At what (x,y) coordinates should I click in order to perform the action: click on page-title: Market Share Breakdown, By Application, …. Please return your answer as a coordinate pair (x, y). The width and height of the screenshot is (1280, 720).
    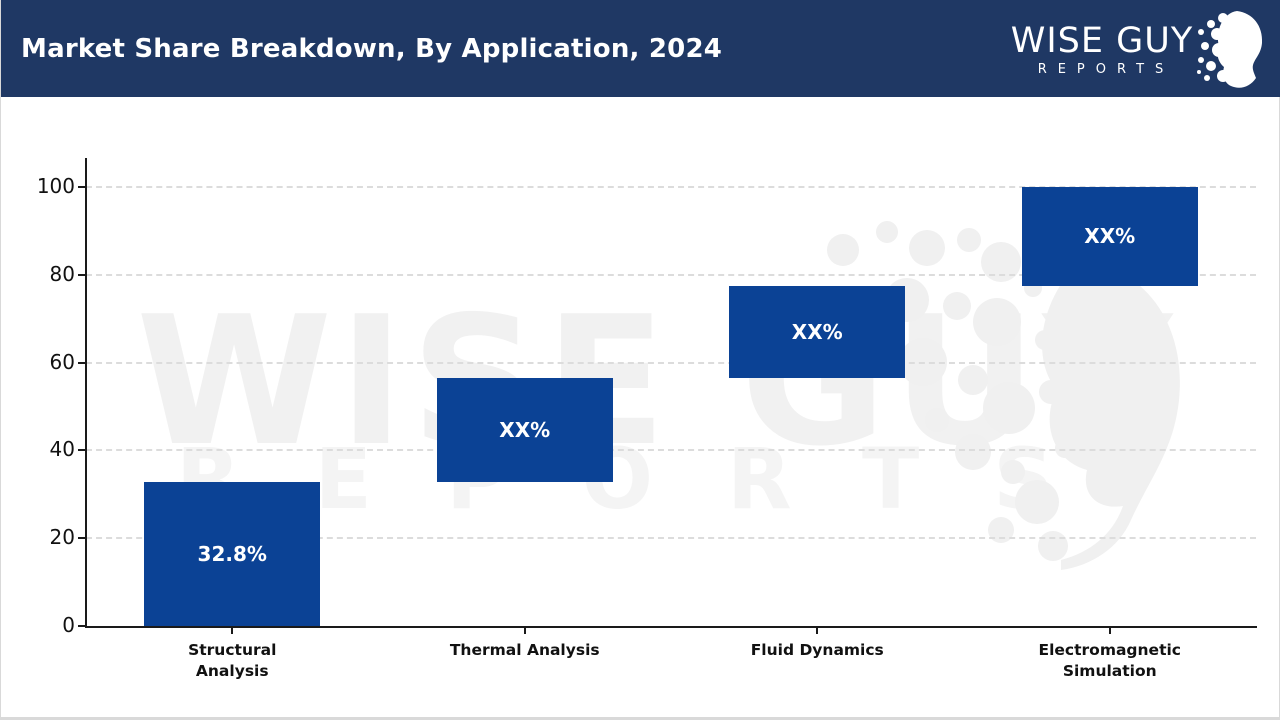
    Looking at the image, I should click on (372, 48).